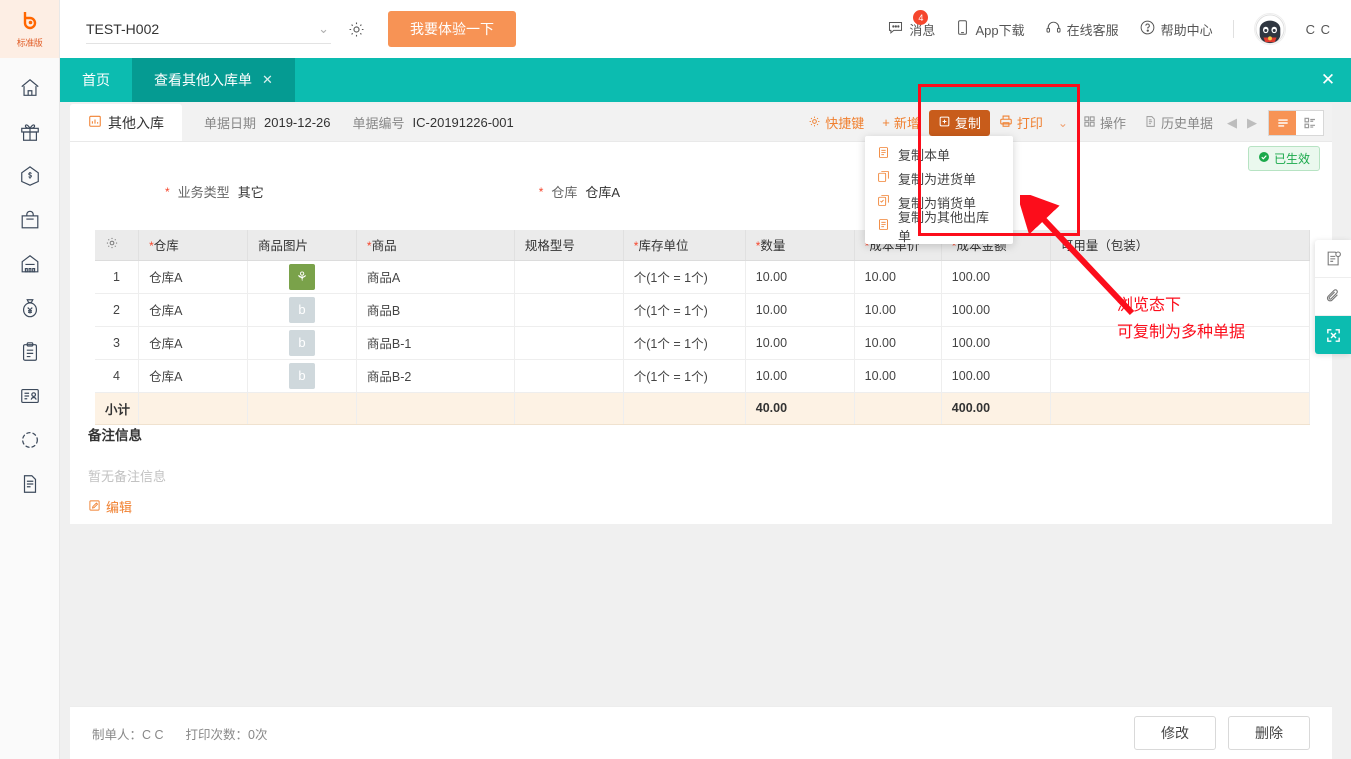 Image resolution: width=1351 pixels, height=759 pixels. Describe the element at coordinates (990, 29) in the screenshot. I see `header-item-app-download: App下载` at that location.